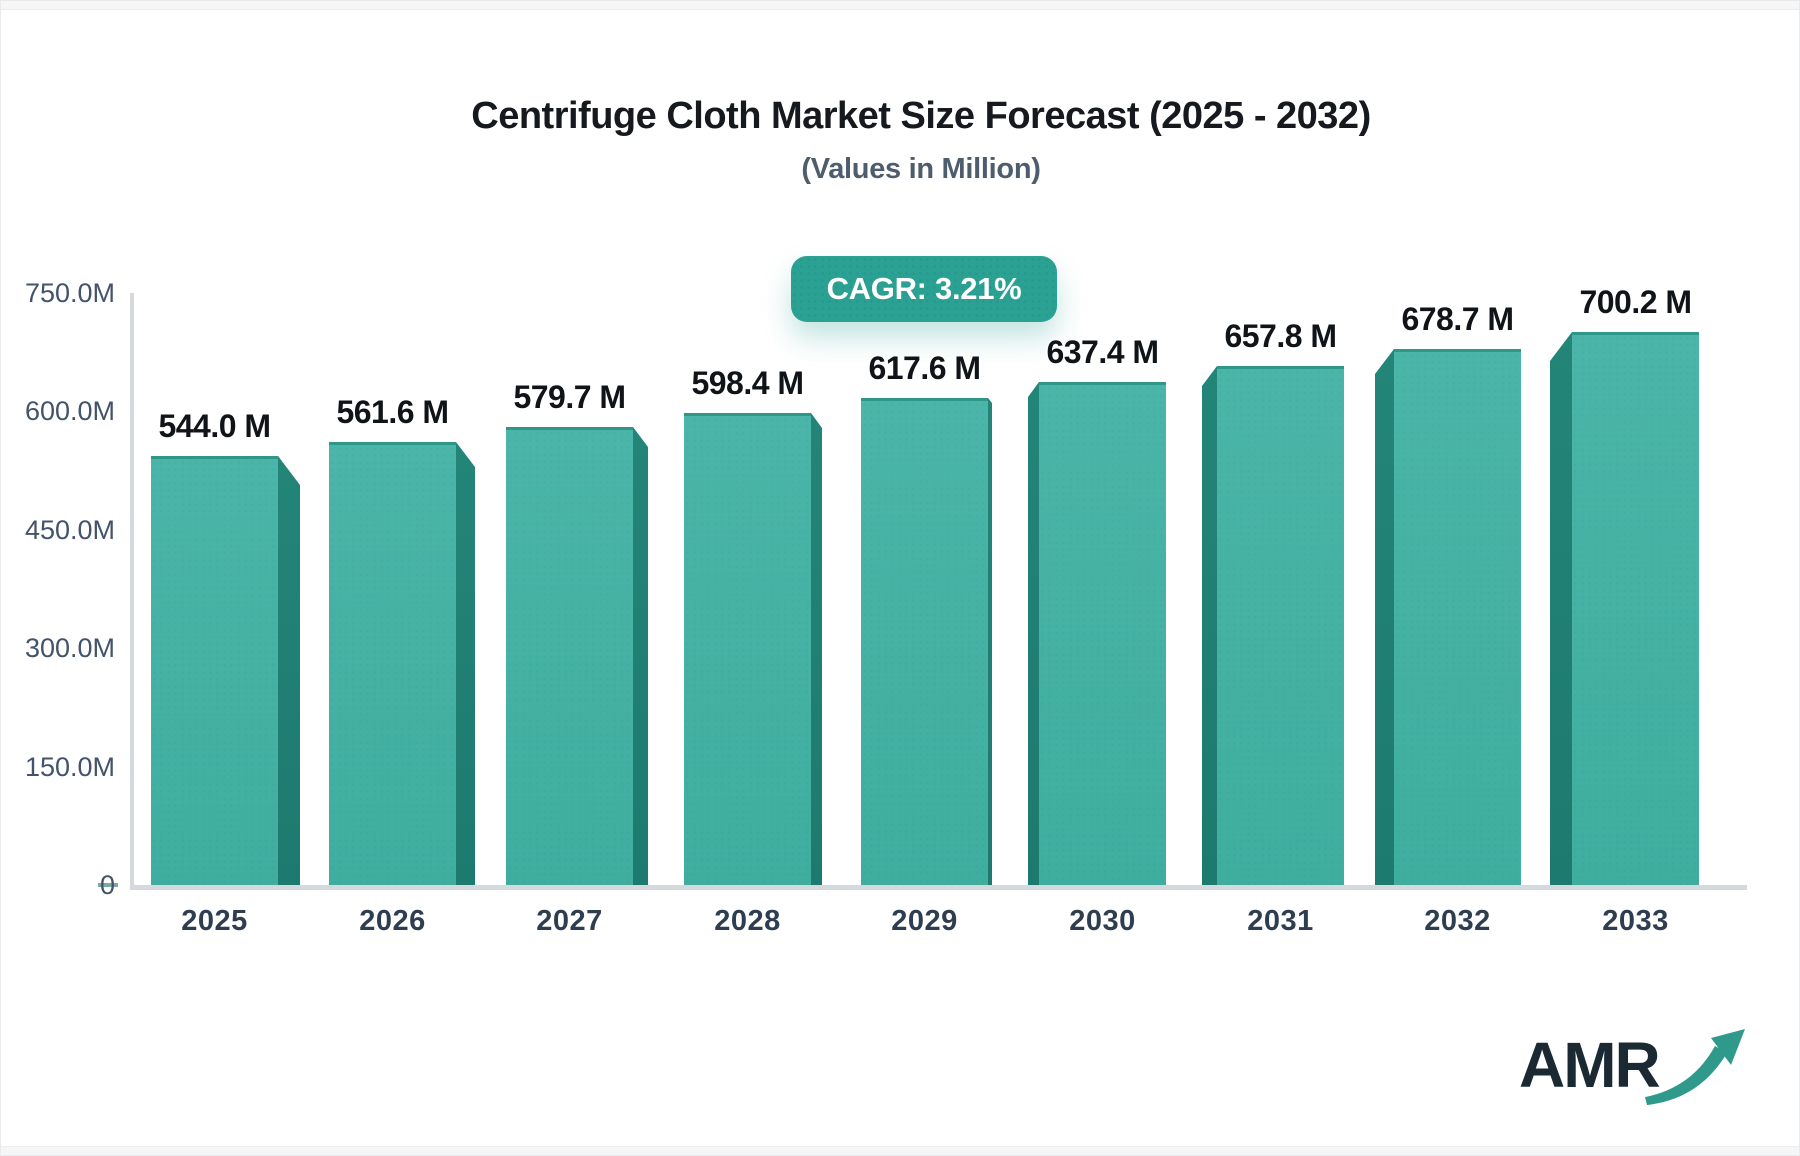 Image resolution: width=1800 pixels, height=1156 pixels. I want to click on bar-2028, so click(747, 649).